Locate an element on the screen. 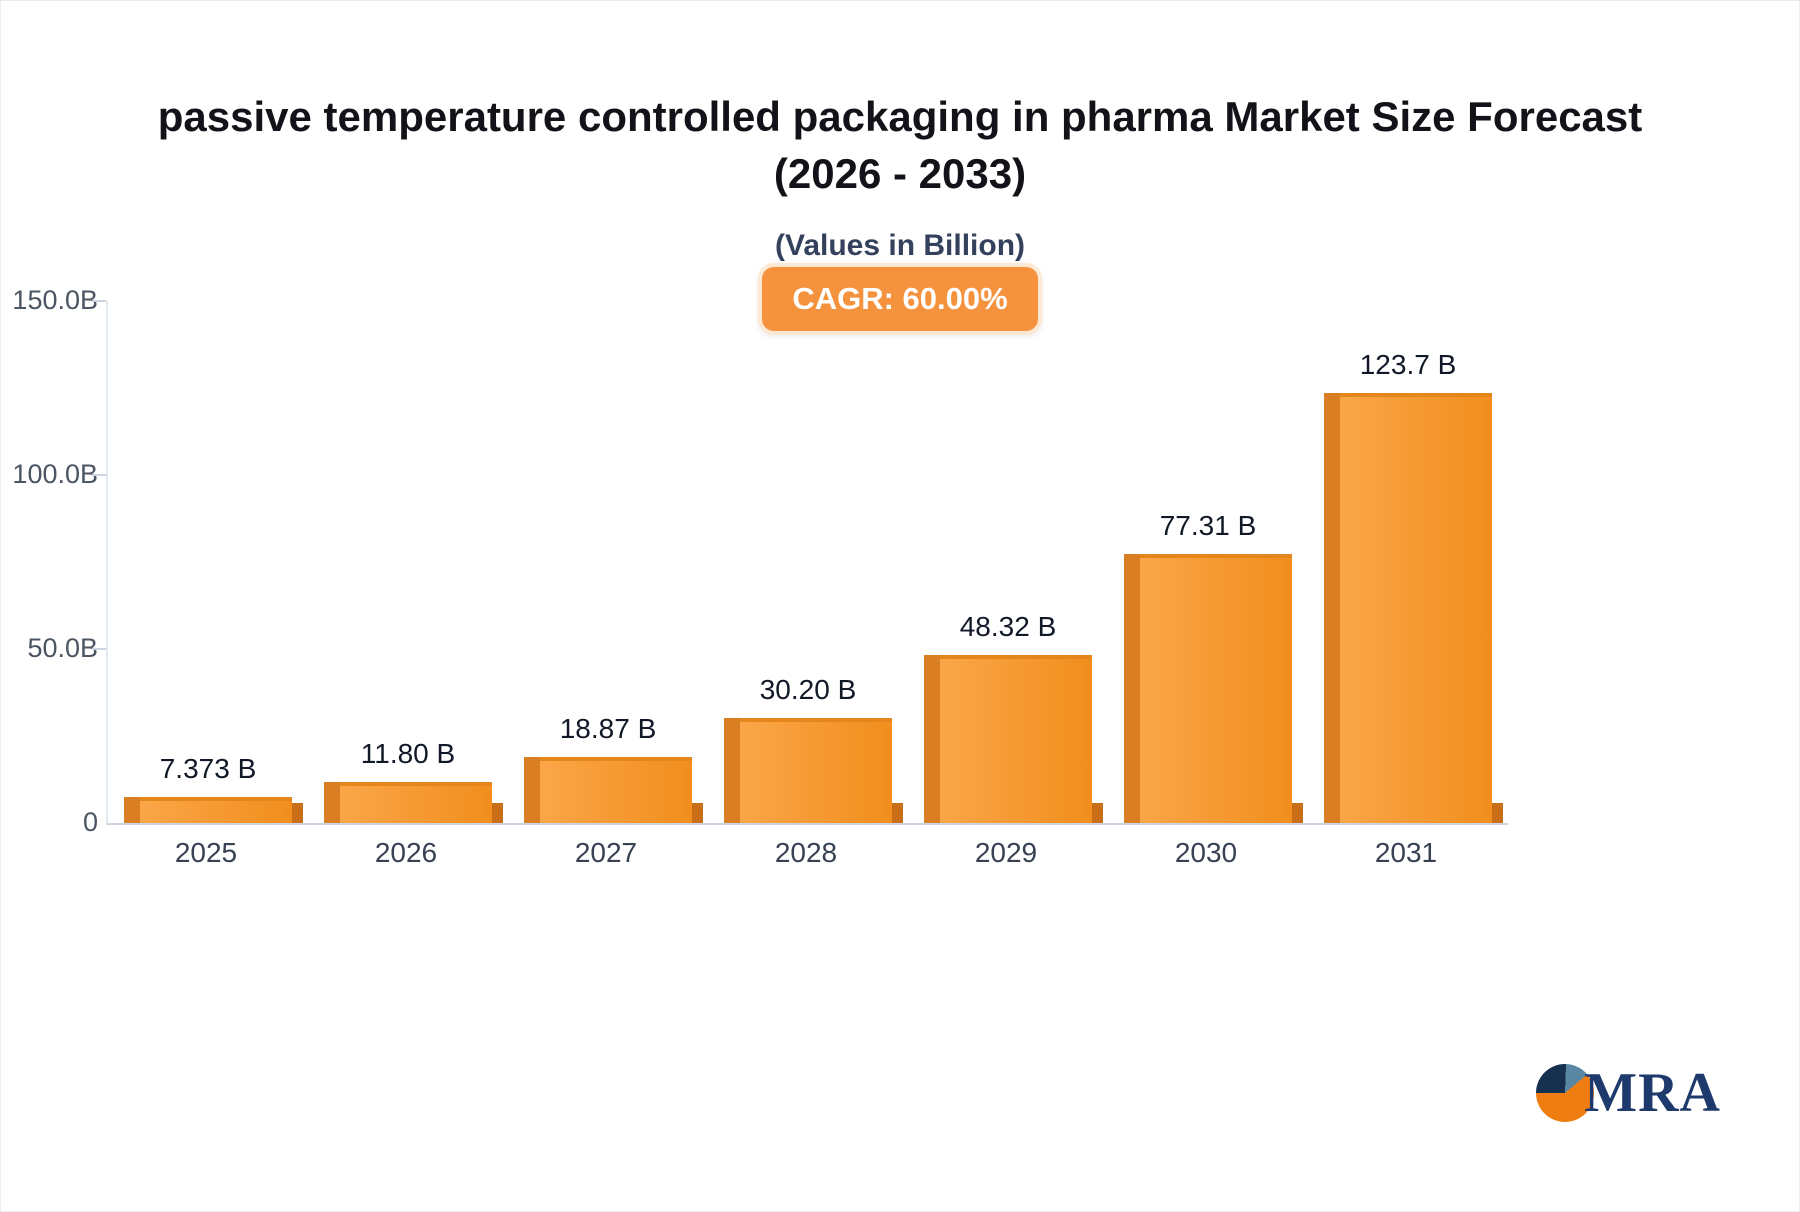 This screenshot has height=1212, width=1800. bar-2029 is located at coordinates (1013, 739).